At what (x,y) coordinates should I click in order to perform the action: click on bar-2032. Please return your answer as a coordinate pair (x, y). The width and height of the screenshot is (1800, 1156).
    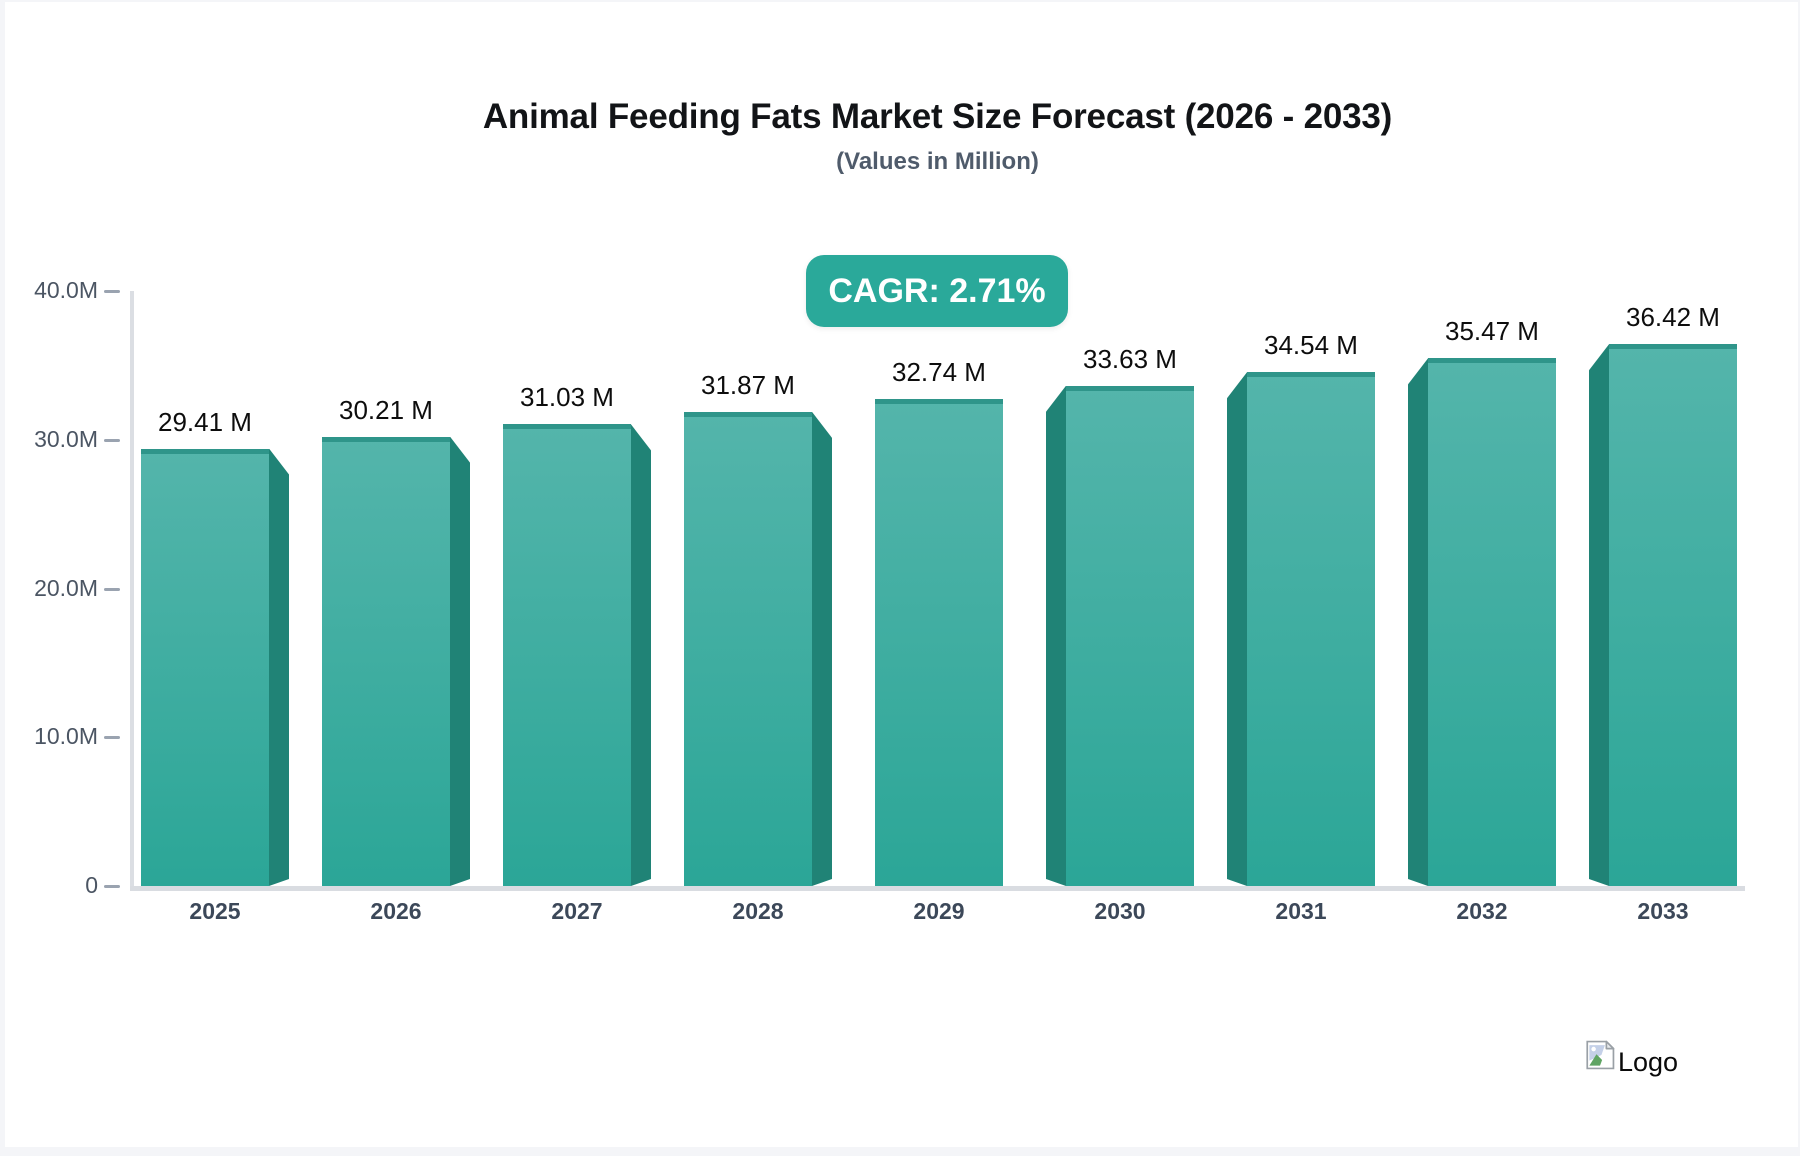
    Looking at the image, I should click on (1492, 622).